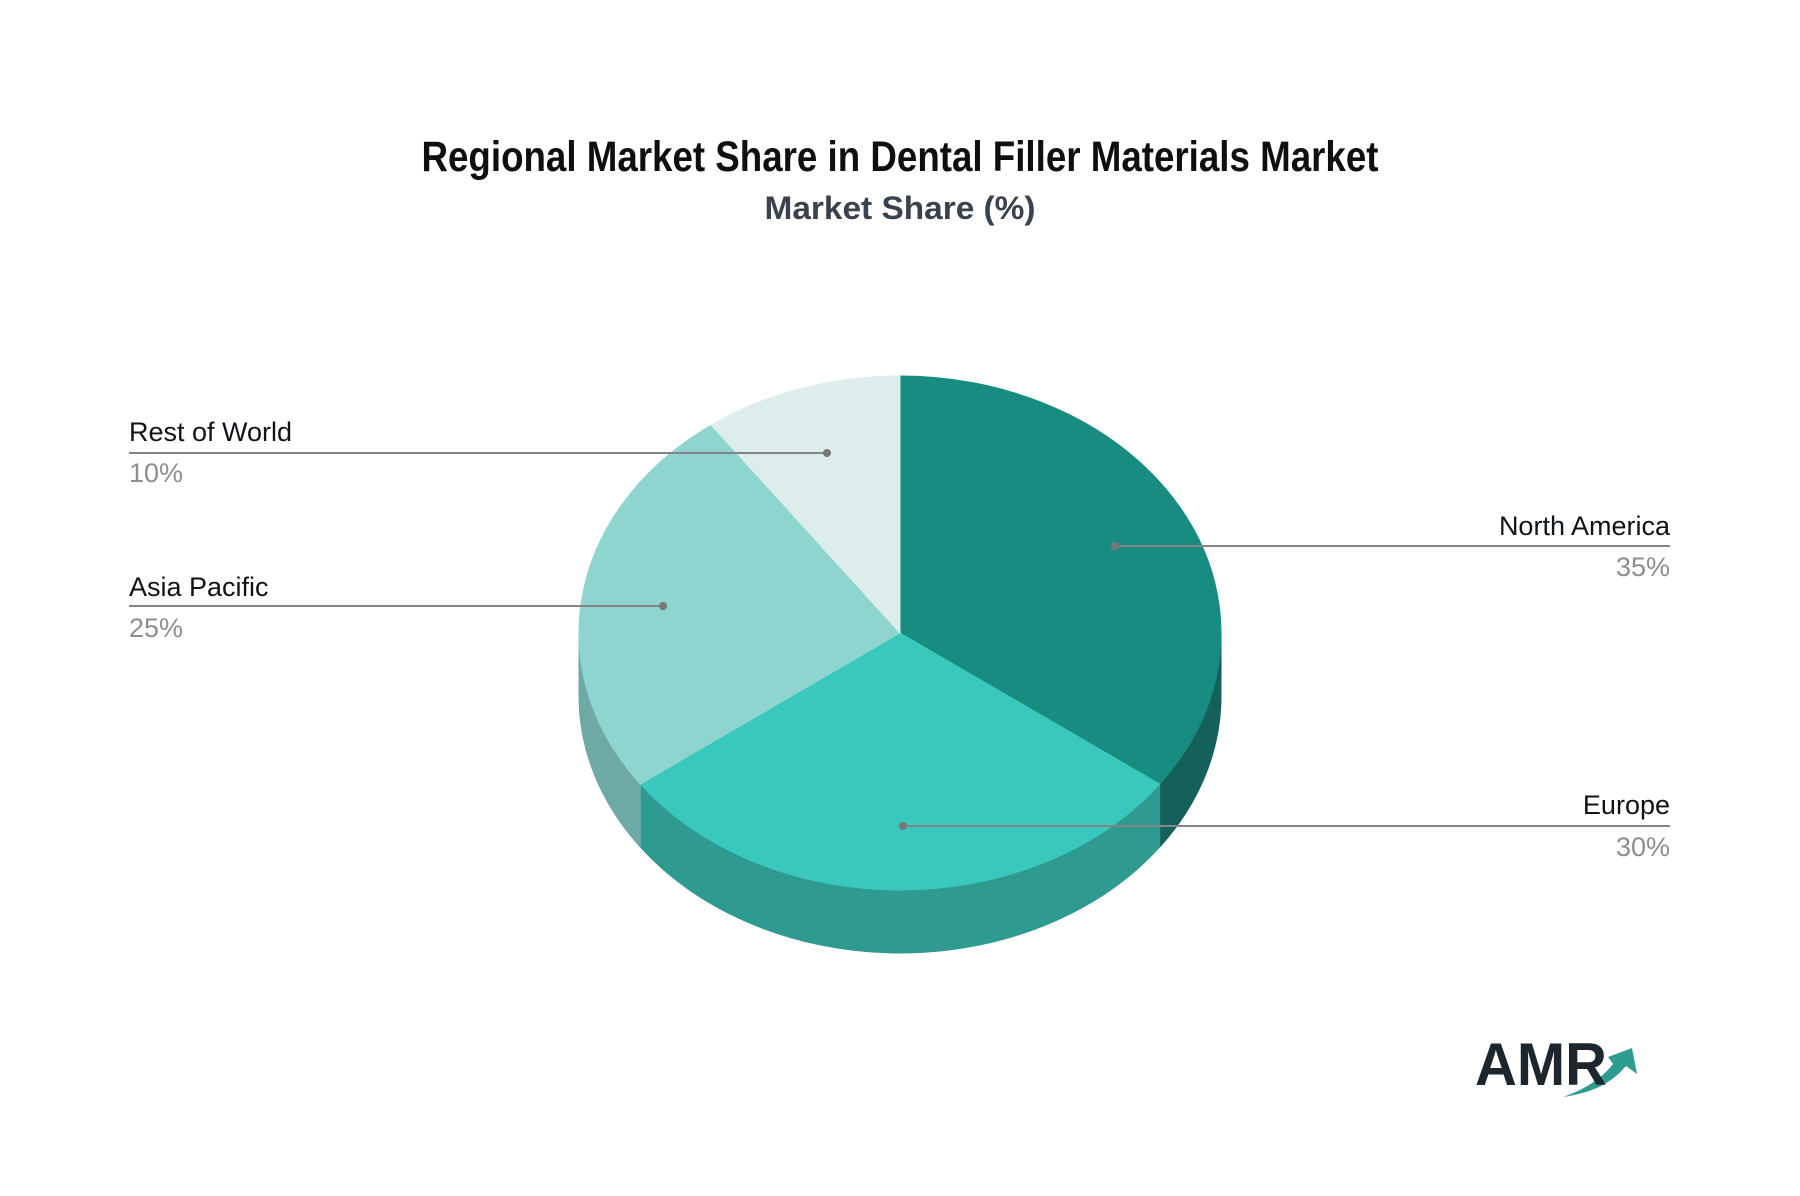 Image resolution: width=1800 pixels, height=1196 pixels. I want to click on svg-text: Europe, so click(1626, 805).